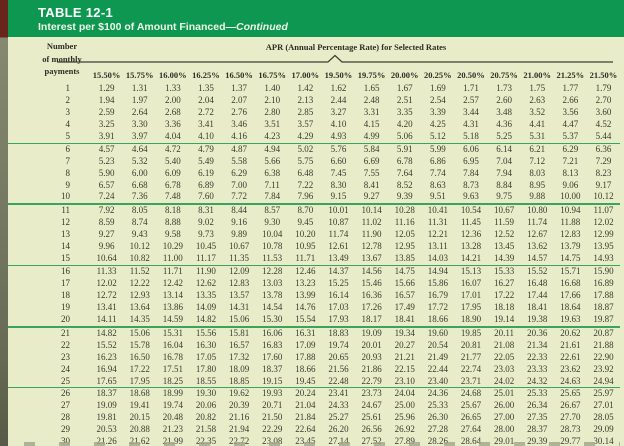  Describe the element at coordinates (405, 260) in the screenshot. I see `interest-value-cell: 13.85` at that location.